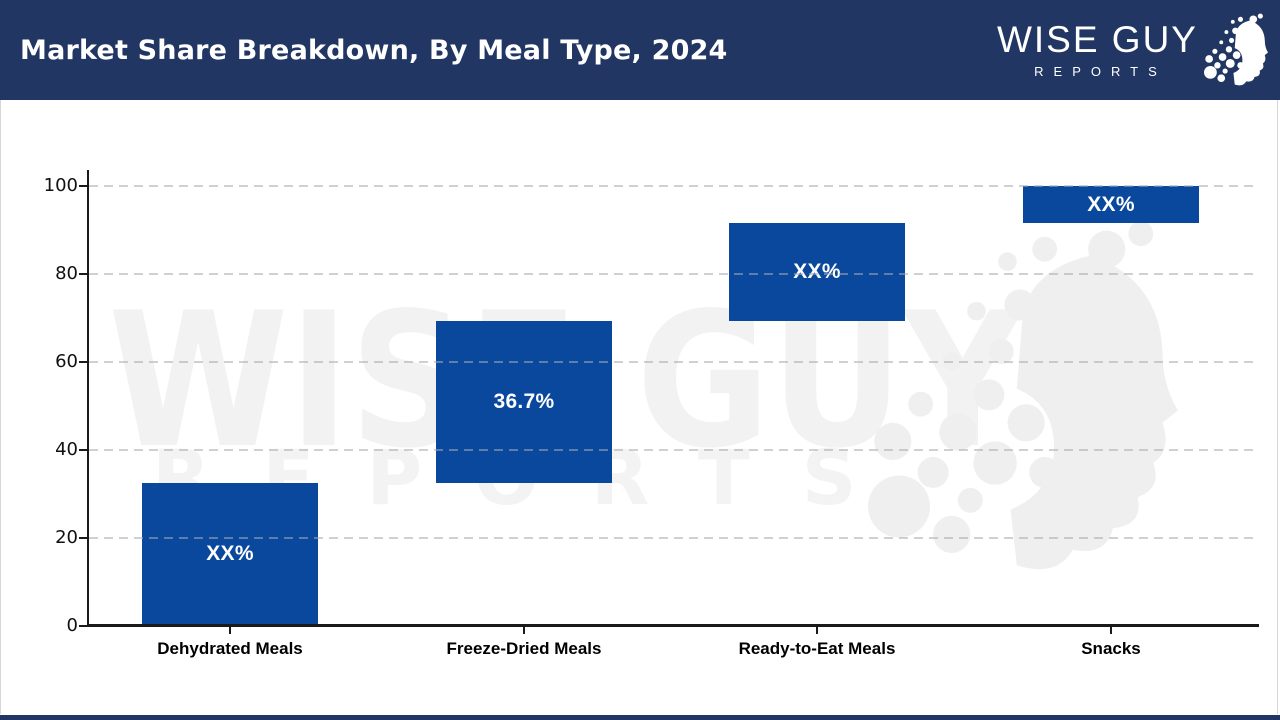 This screenshot has height=720, width=1280. I want to click on brand-subtitle: REPORTS, so click(1100, 71).